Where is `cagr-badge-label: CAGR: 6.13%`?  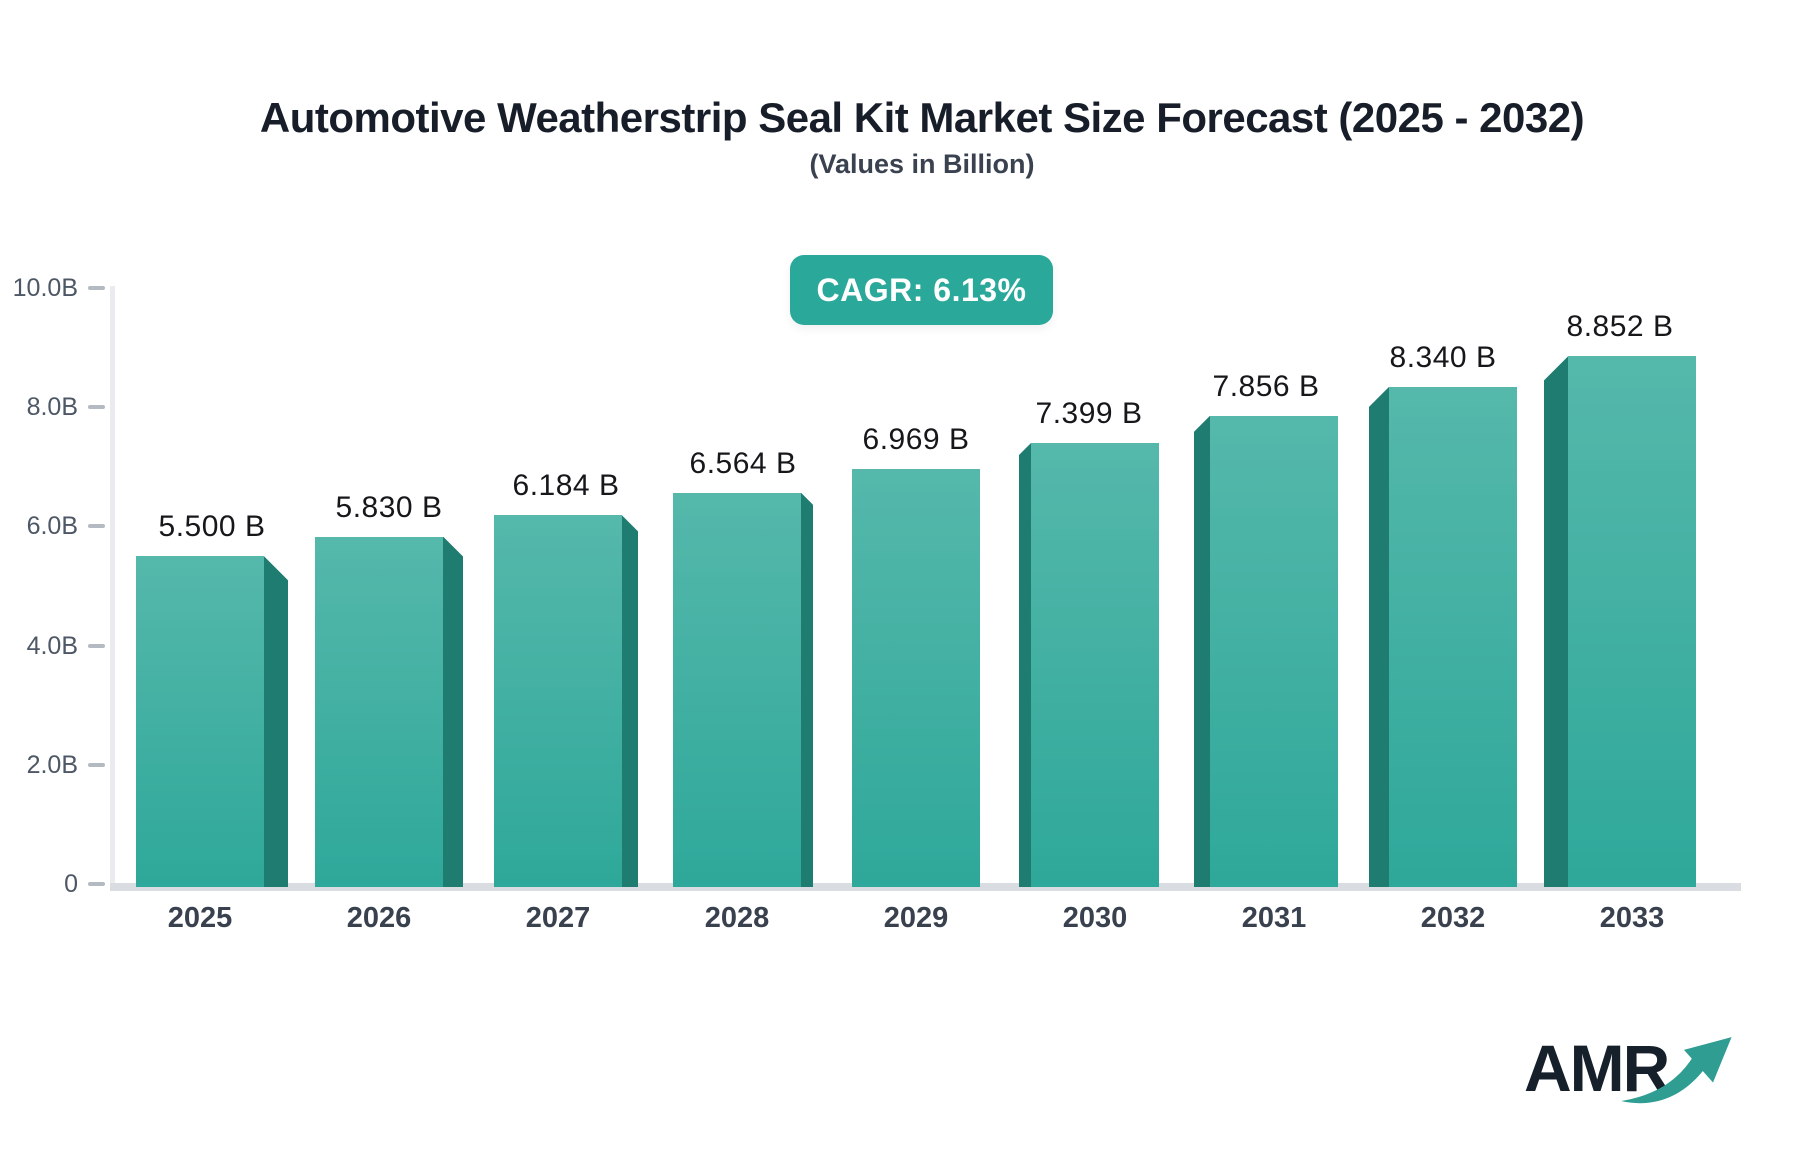 cagr-badge-label: CAGR: 6.13% is located at coordinates (921, 289).